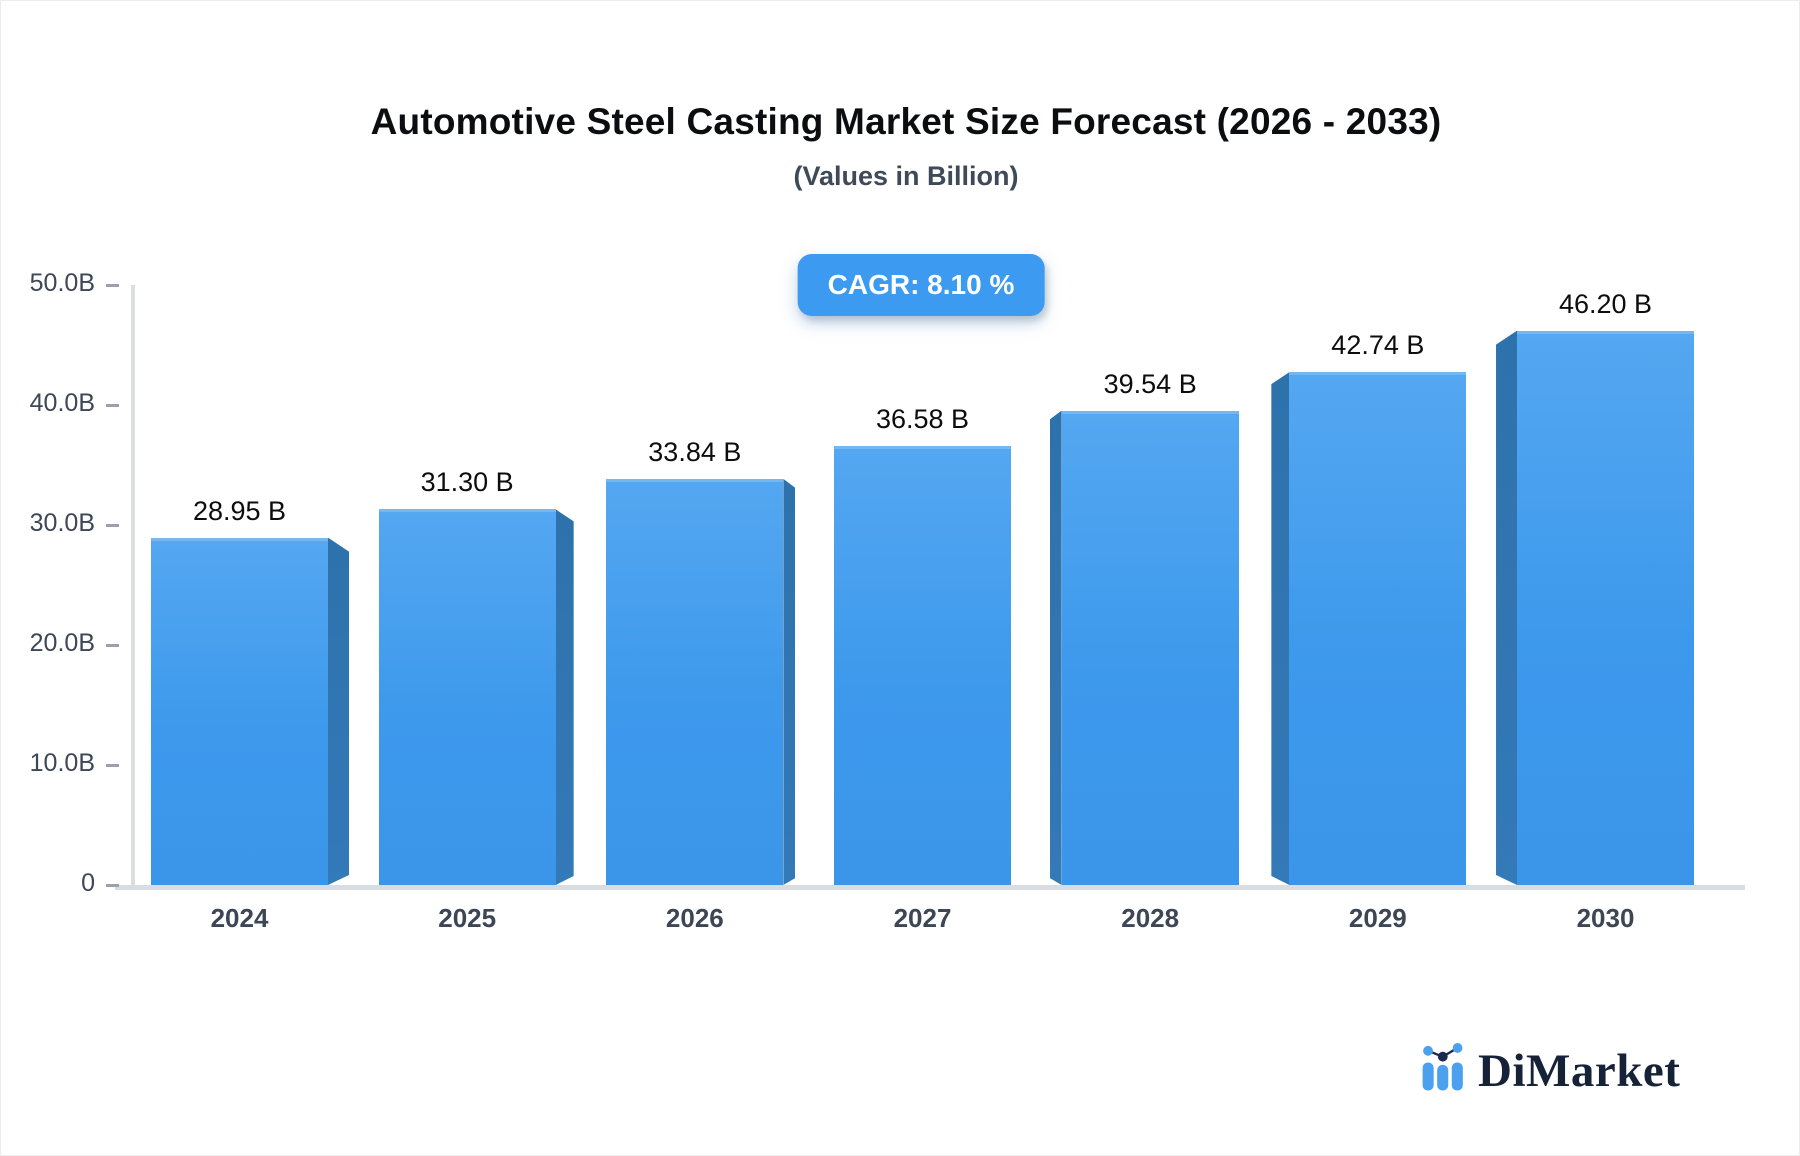 The image size is (1800, 1156). What do you see at coordinates (239, 510) in the screenshot?
I see `bar-value-label: 28.95 B` at bounding box center [239, 510].